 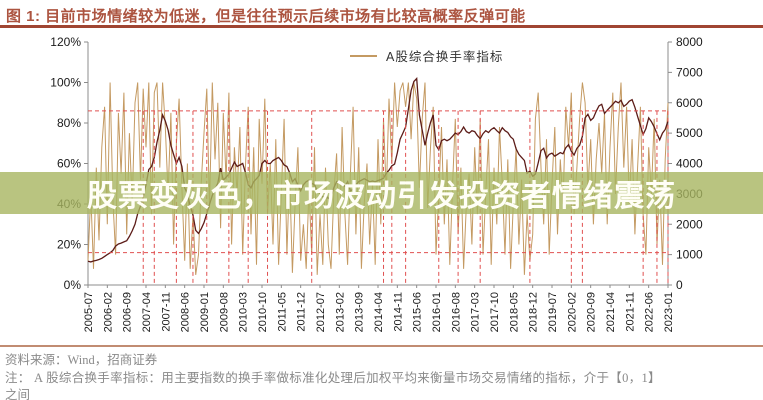 What do you see at coordinates (572, 312) in the screenshot?
I see `x-tick-label: 2020-02` at bounding box center [572, 312].